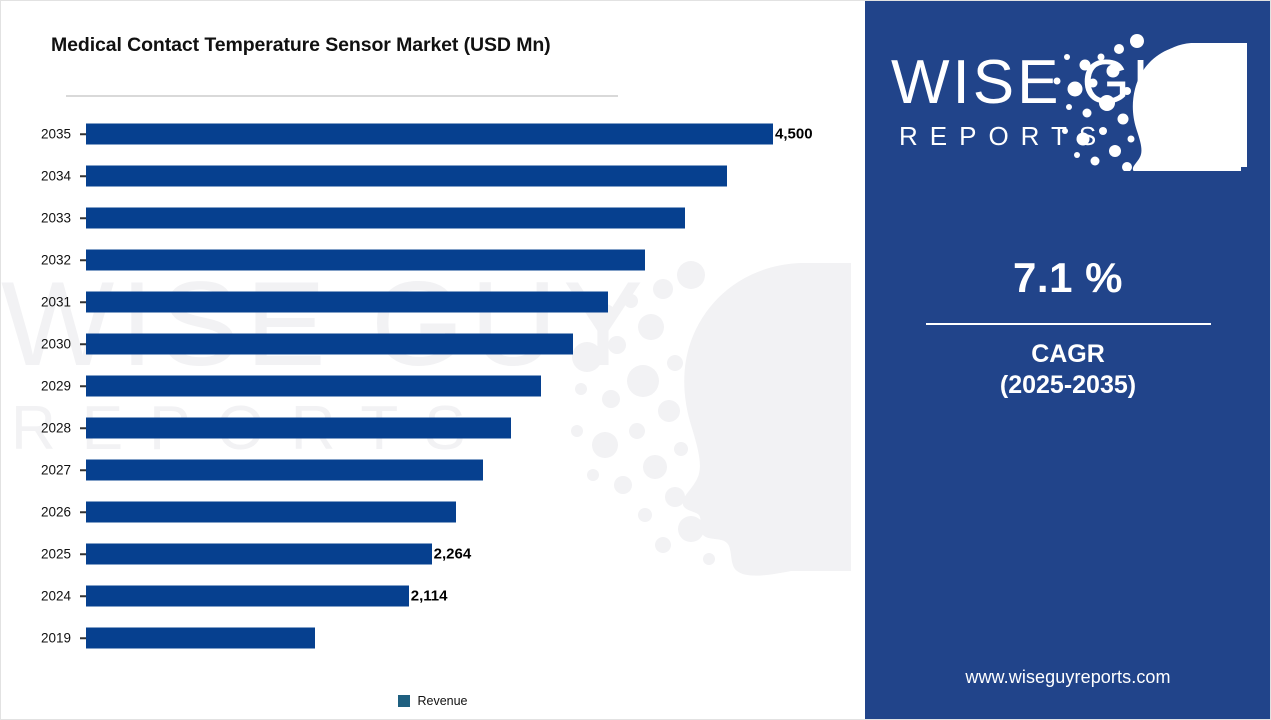 The height and width of the screenshot is (720, 1271). What do you see at coordinates (1068, 324) in the screenshot?
I see `cagr-divider` at bounding box center [1068, 324].